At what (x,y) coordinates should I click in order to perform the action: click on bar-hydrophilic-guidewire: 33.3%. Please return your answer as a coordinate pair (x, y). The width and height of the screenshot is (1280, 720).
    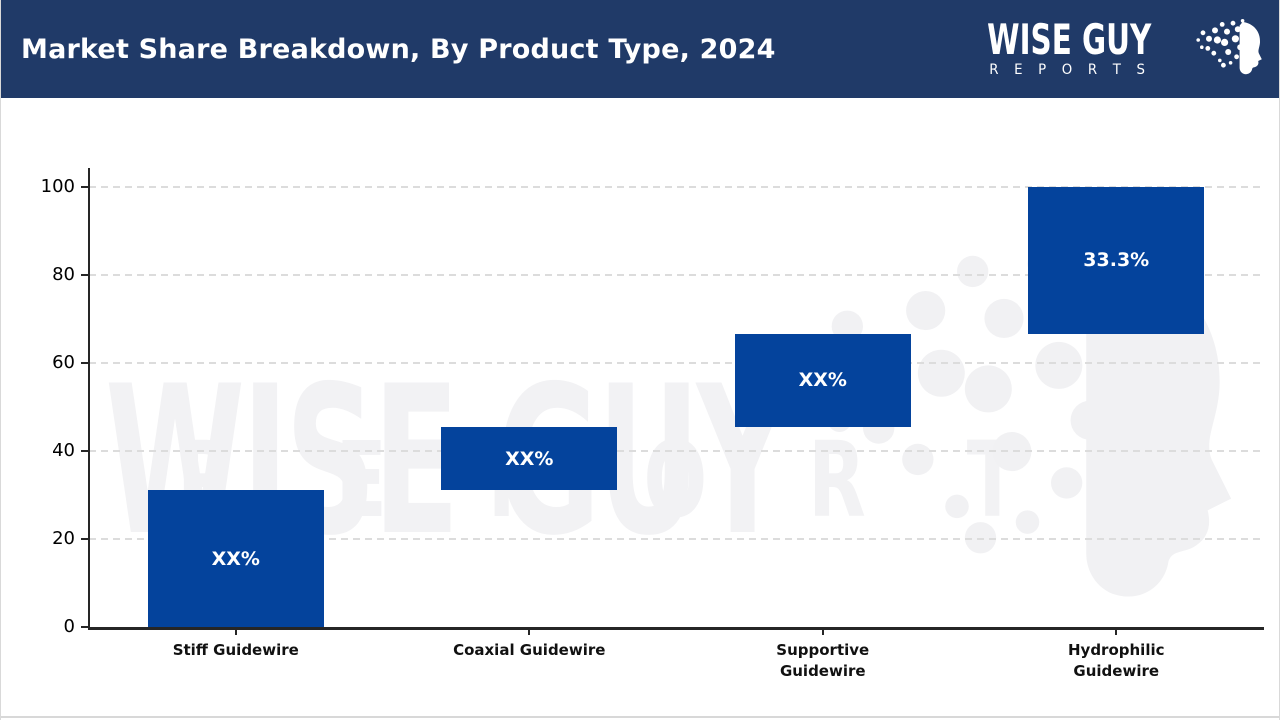
    Looking at the image, I should click on (1116, 260).